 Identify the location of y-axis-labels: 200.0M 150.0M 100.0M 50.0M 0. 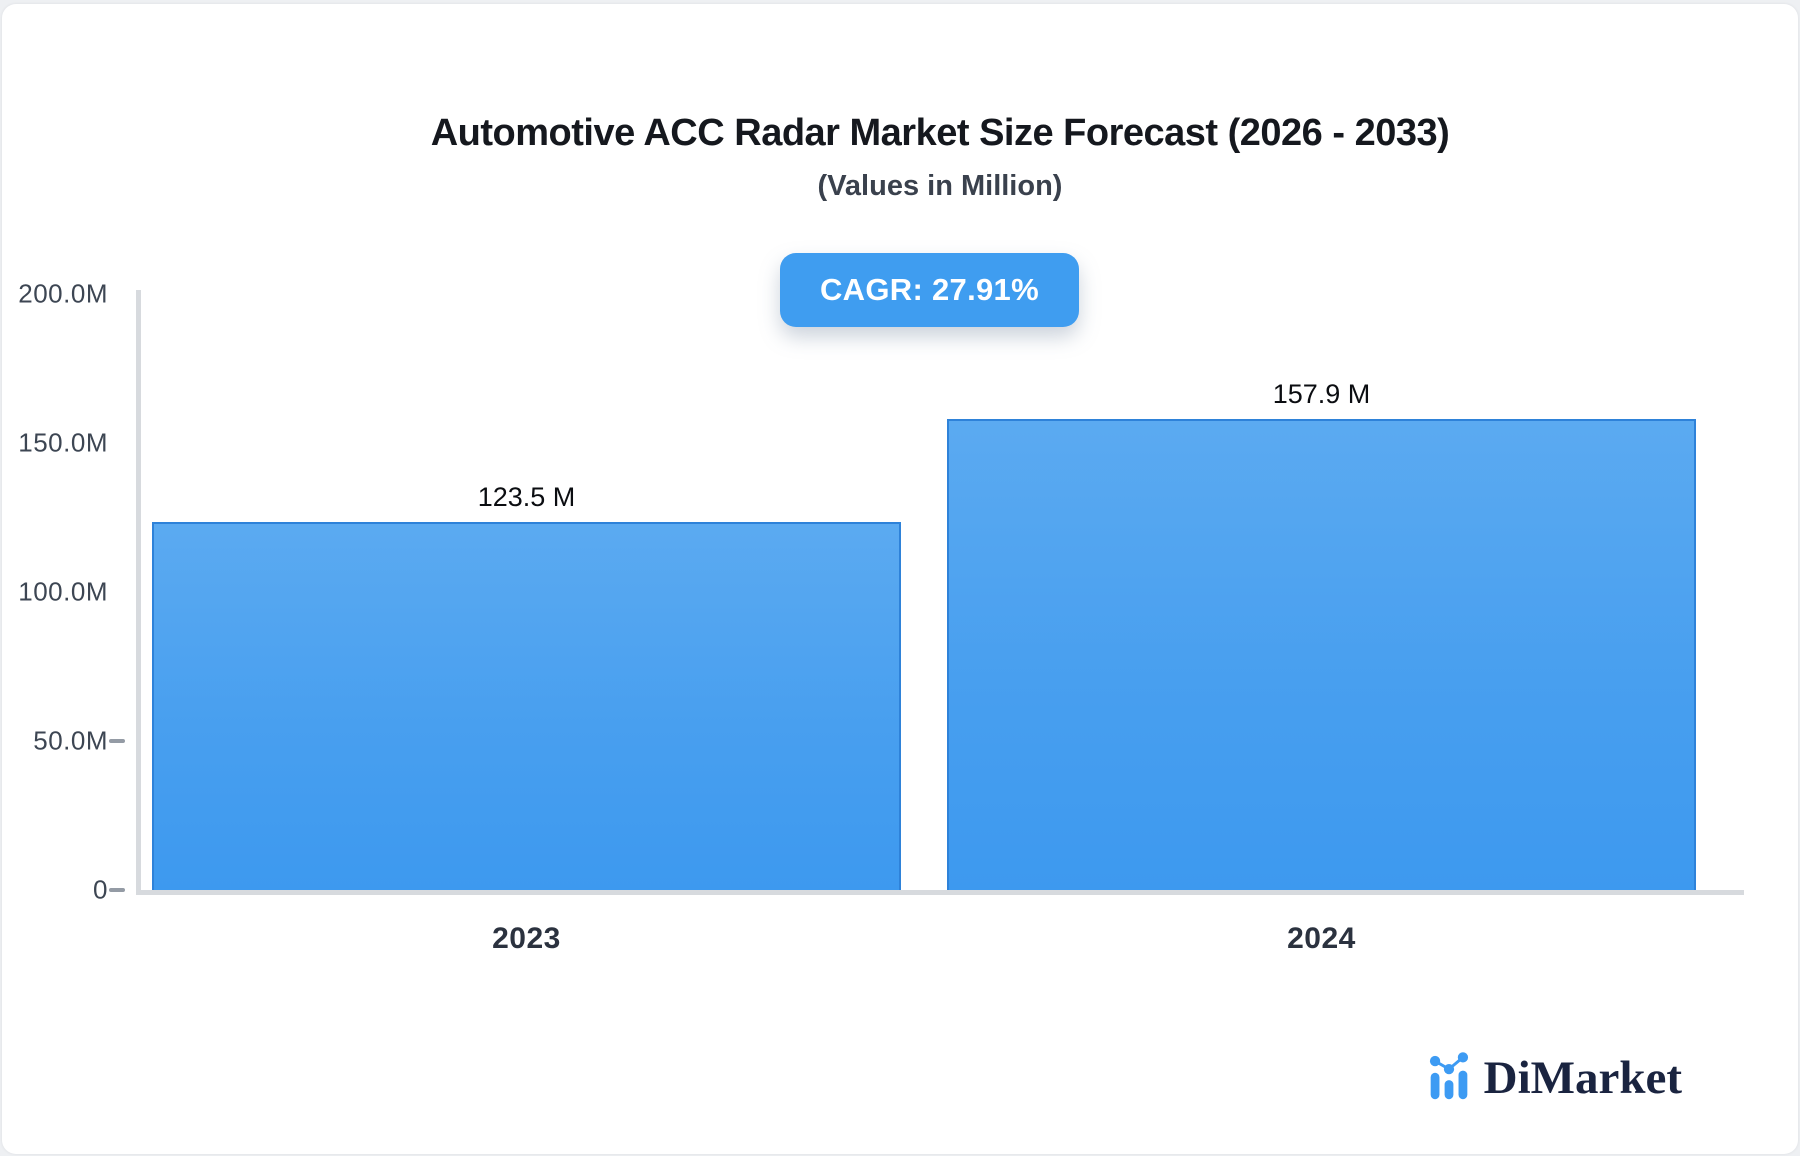
(55, 592).